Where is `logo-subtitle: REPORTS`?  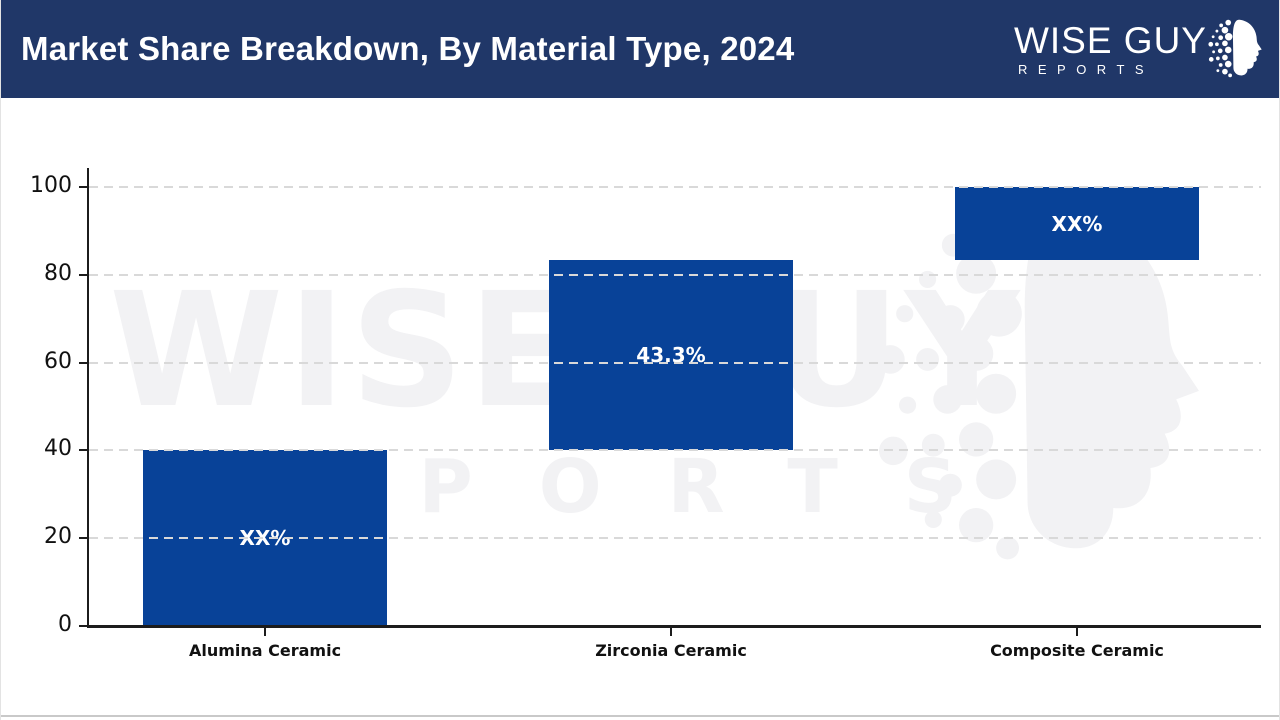 logo-subtitle: REPORTS is located at coordinates (1086, 69).